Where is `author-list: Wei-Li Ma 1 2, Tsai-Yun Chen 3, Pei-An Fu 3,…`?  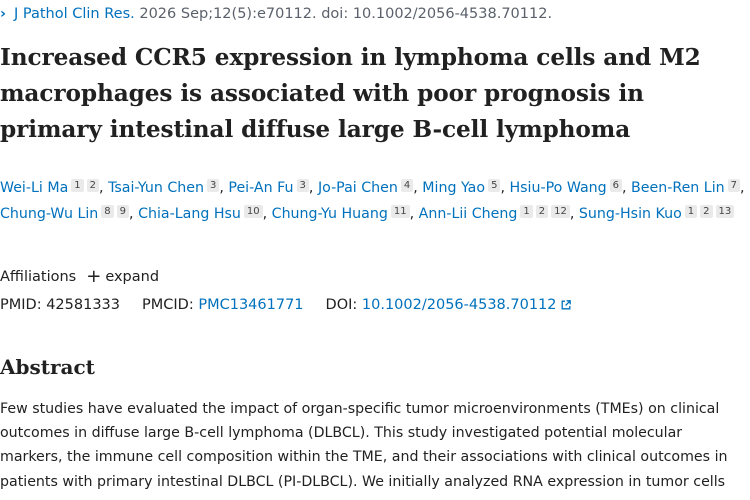
author-list: Wei-Li Ma 1 2, Tsai-Yun Chen 3, Pei-An Fu 3,… is located at coordinates (372, 200).